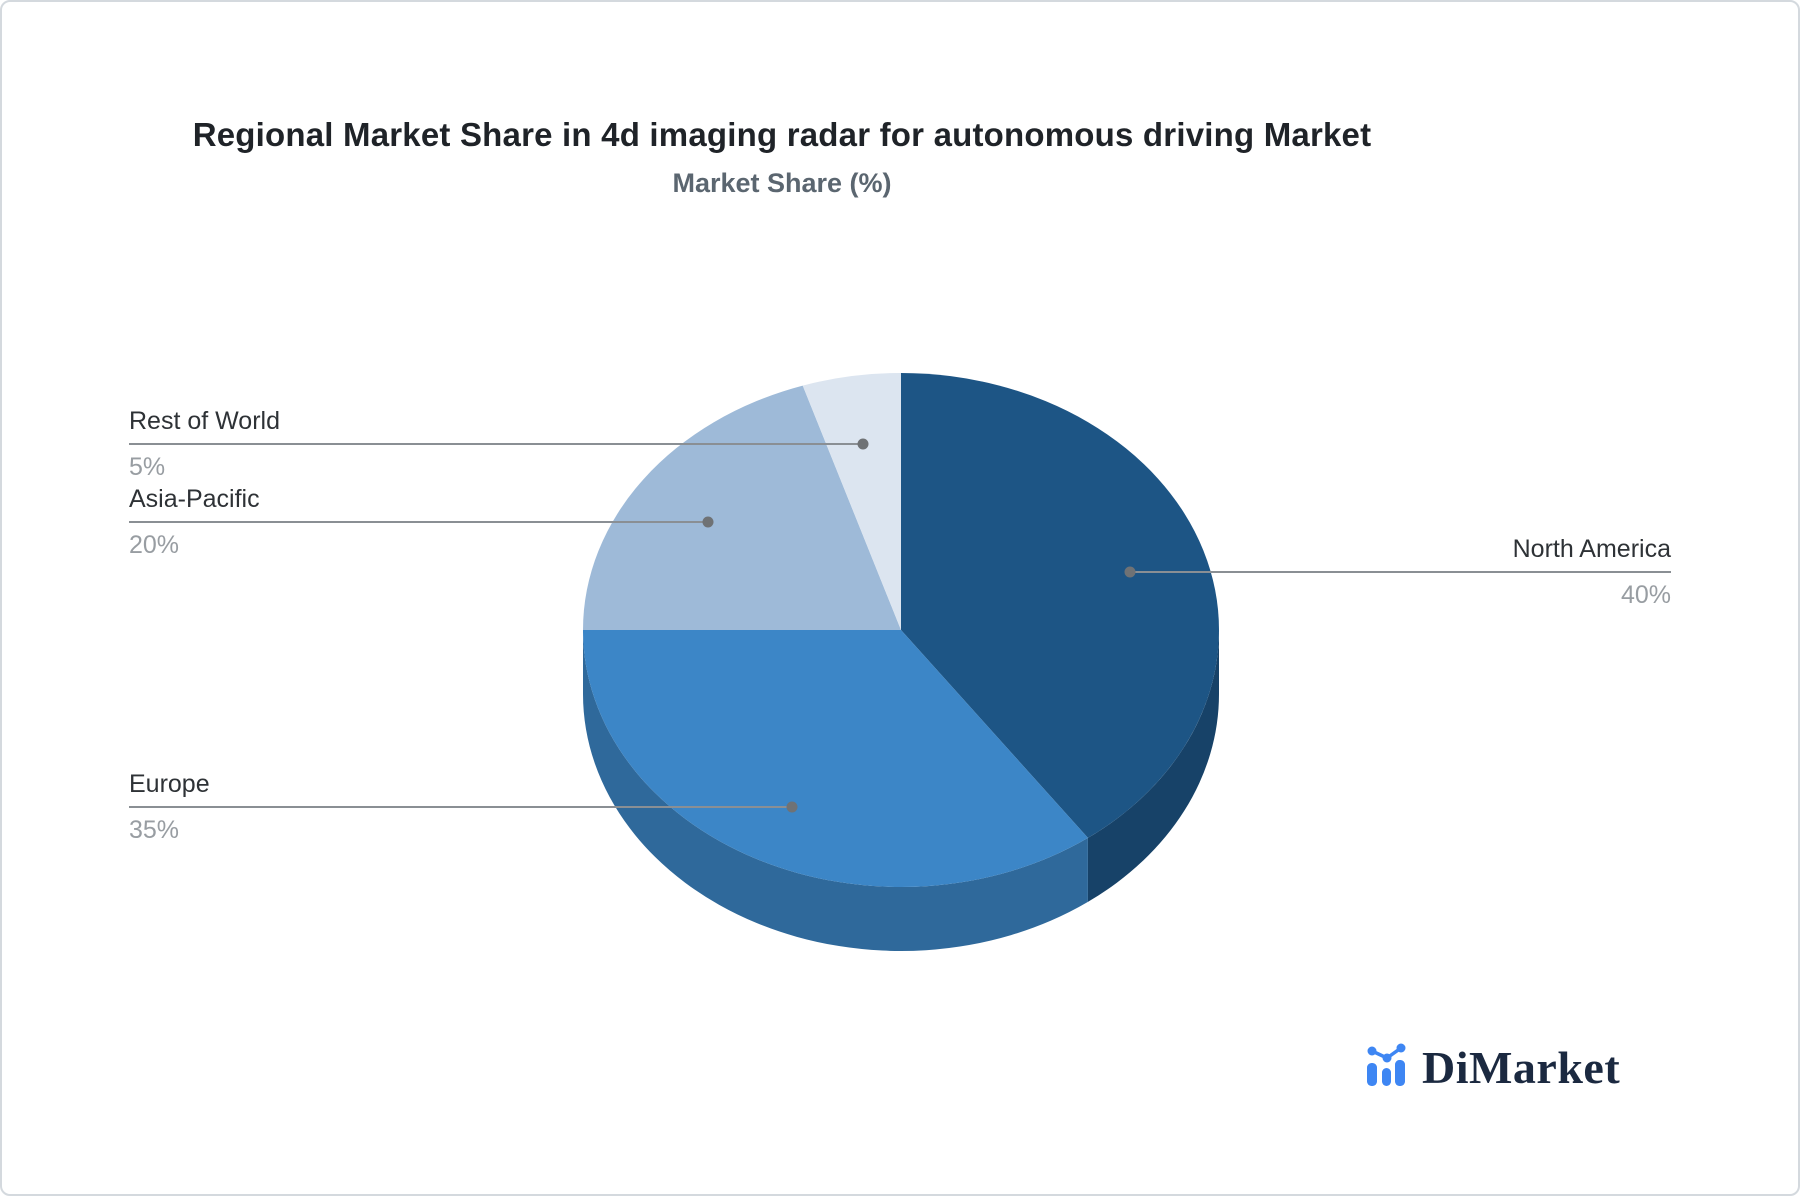  I want to click on callout-label-asia-pacific: Asia-Pacific, so click(194, 499).